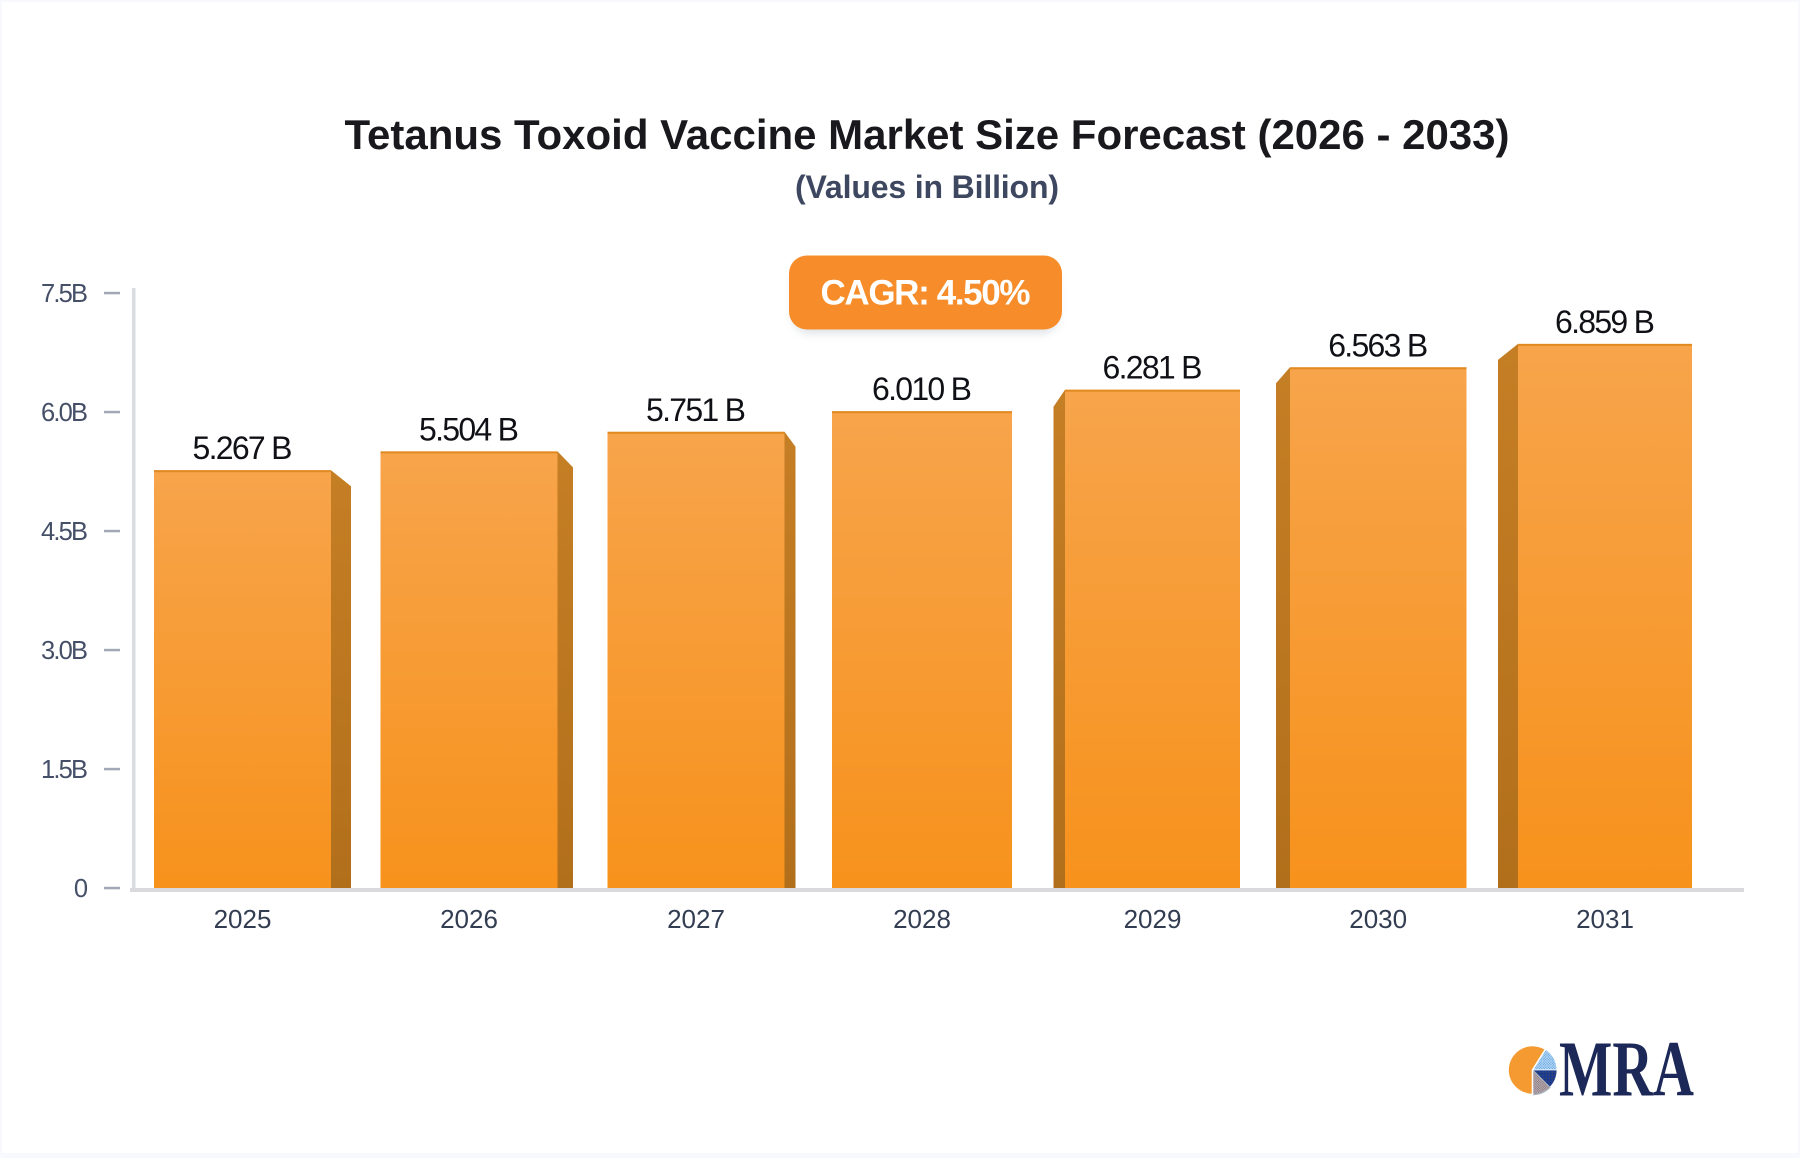 The width and height of the screenshot is (1800, 1158). I want to click on svg-text: 6.010 B, so click(922, 389).